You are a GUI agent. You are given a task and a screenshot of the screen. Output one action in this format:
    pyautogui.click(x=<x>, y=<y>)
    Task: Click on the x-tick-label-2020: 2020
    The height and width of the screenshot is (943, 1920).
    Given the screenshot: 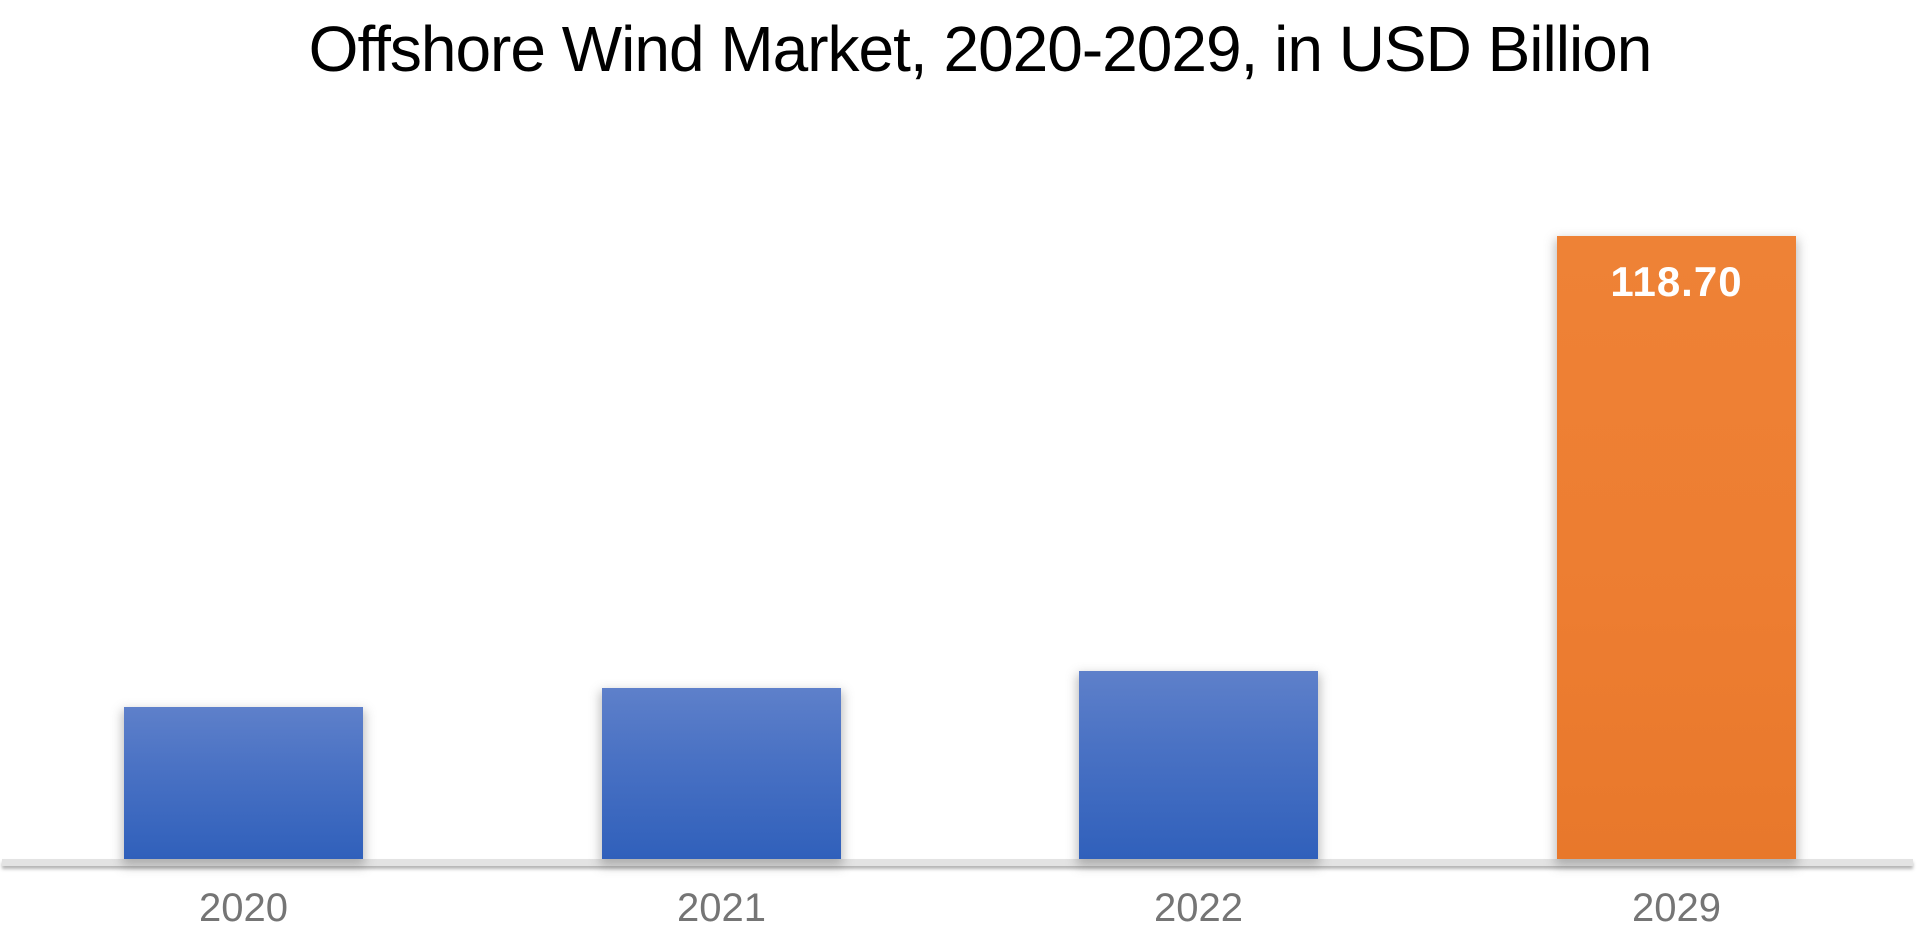 What is the action you would take?
    pyautogui.click(x=243, y=908)
    